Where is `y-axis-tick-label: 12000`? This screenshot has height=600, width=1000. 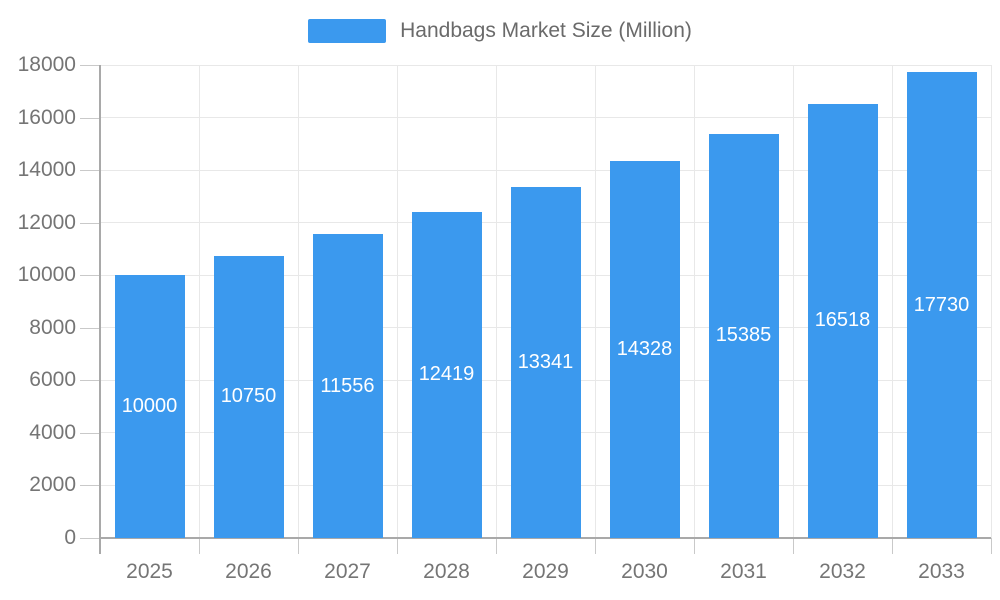 y-axis-tick-label: 12000 is located at coordinates (46, 222).